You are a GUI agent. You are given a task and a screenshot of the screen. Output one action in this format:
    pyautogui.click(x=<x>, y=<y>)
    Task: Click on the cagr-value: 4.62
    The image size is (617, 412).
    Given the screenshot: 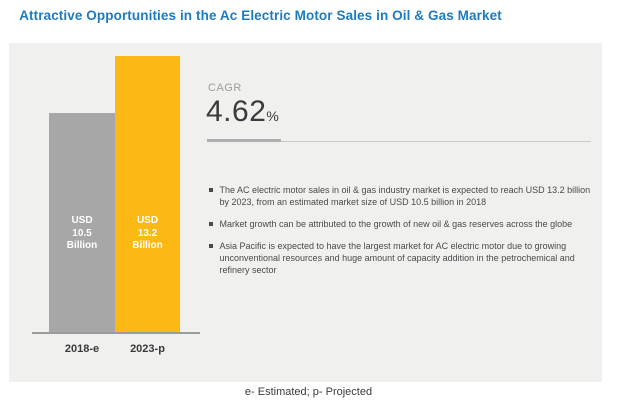 What is the action you would take?
    pyautogui.click(x=236, y=111)
    